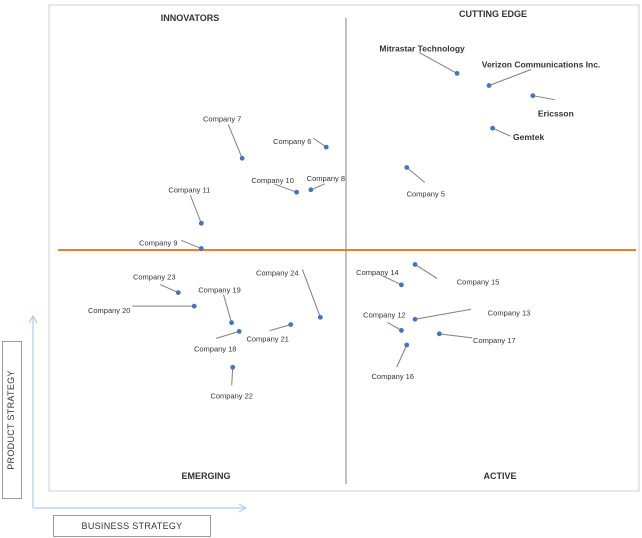 This screenshot has height=538, width=642. What do you see at coordinates (493, 14) in the screenshot?
I see `quadrant-label-cutting-edge: CUTTING EDGE` at bounding box center [493, 14].